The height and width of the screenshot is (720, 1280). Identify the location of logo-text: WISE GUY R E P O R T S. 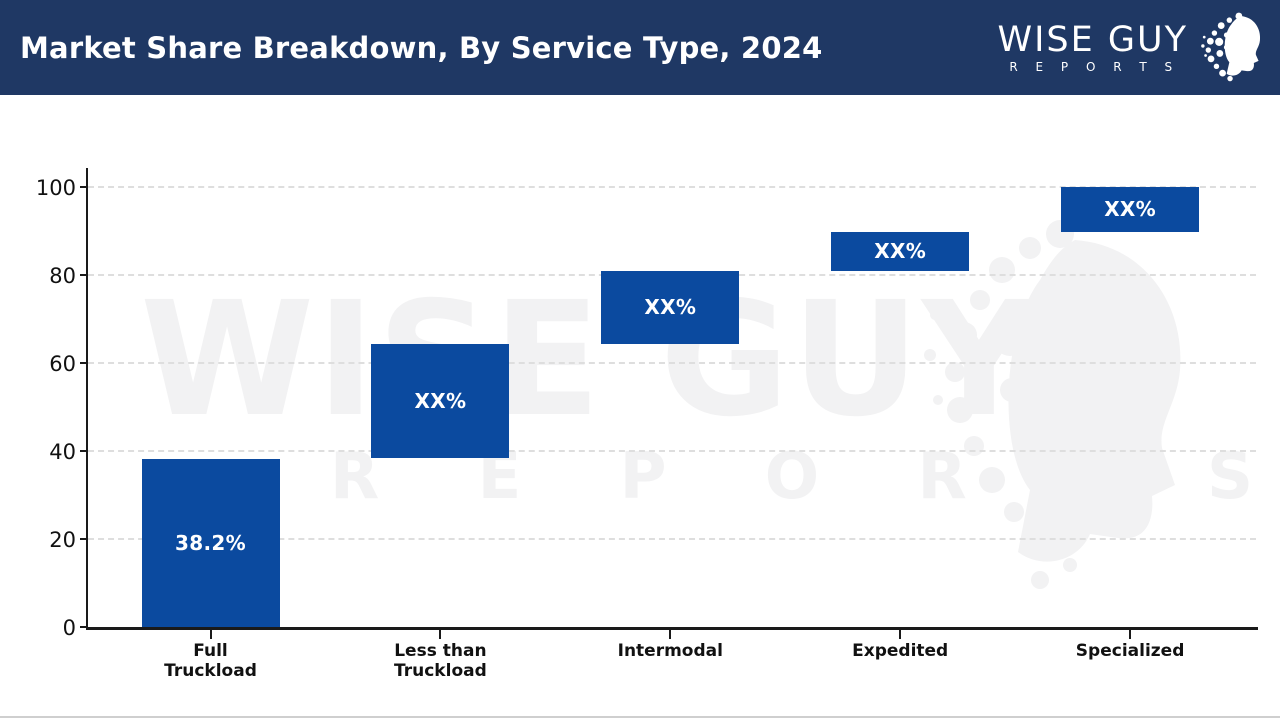
(1092, 46).